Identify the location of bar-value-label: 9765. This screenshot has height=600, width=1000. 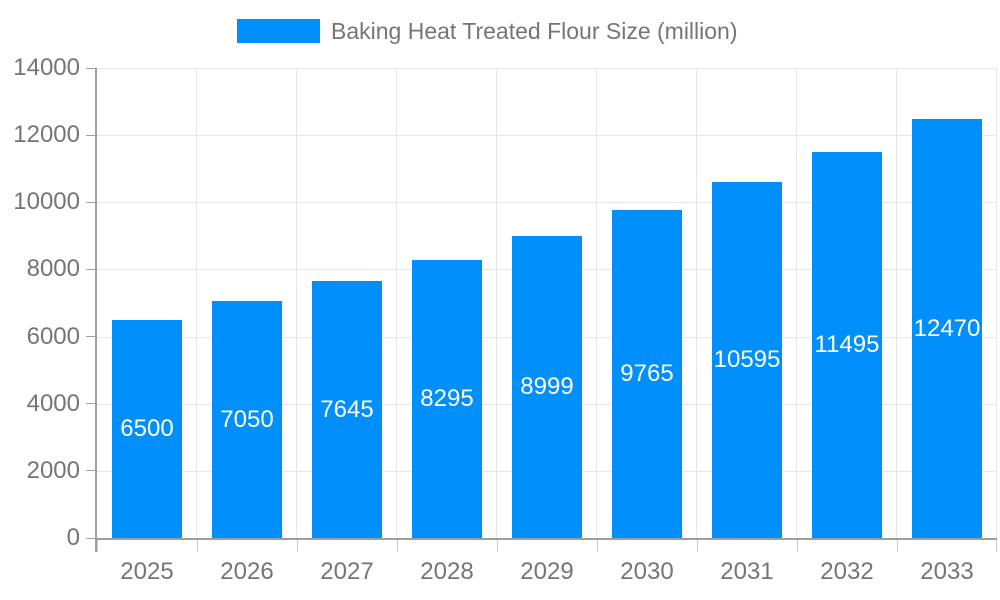
(647, 374).